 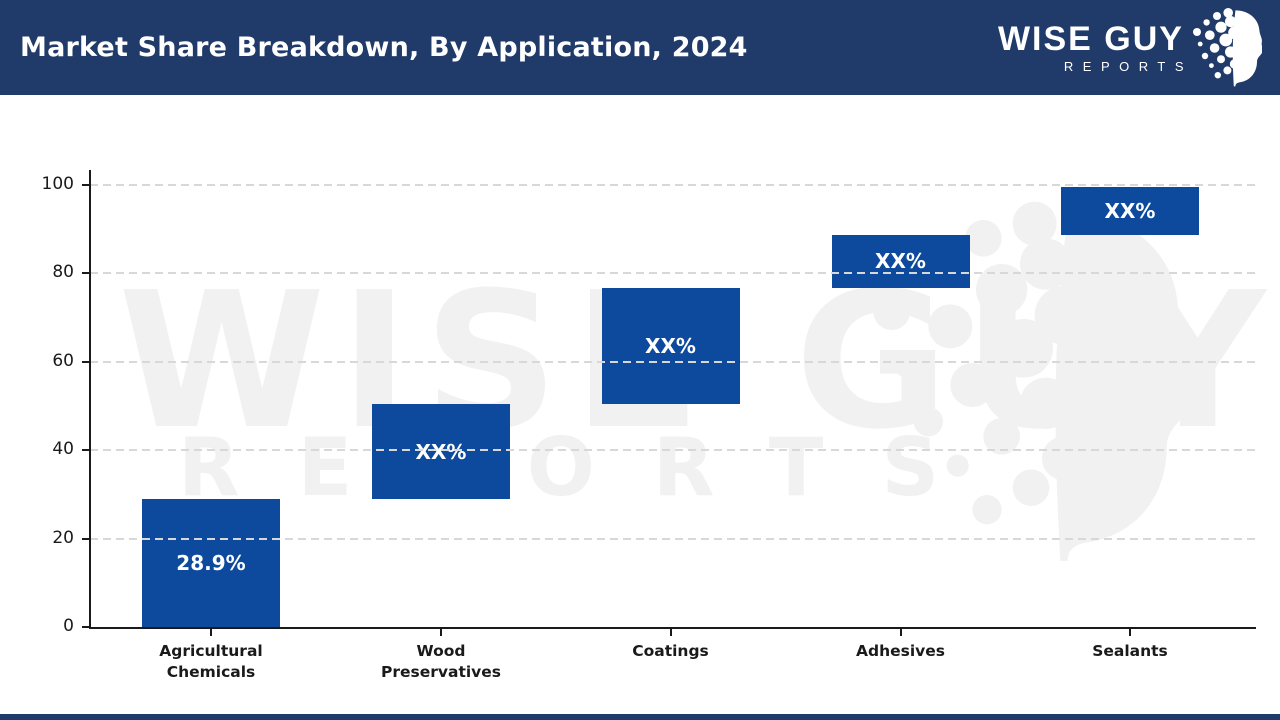 I want to click on y-tick-label: 40, so click(x=63, y=449).